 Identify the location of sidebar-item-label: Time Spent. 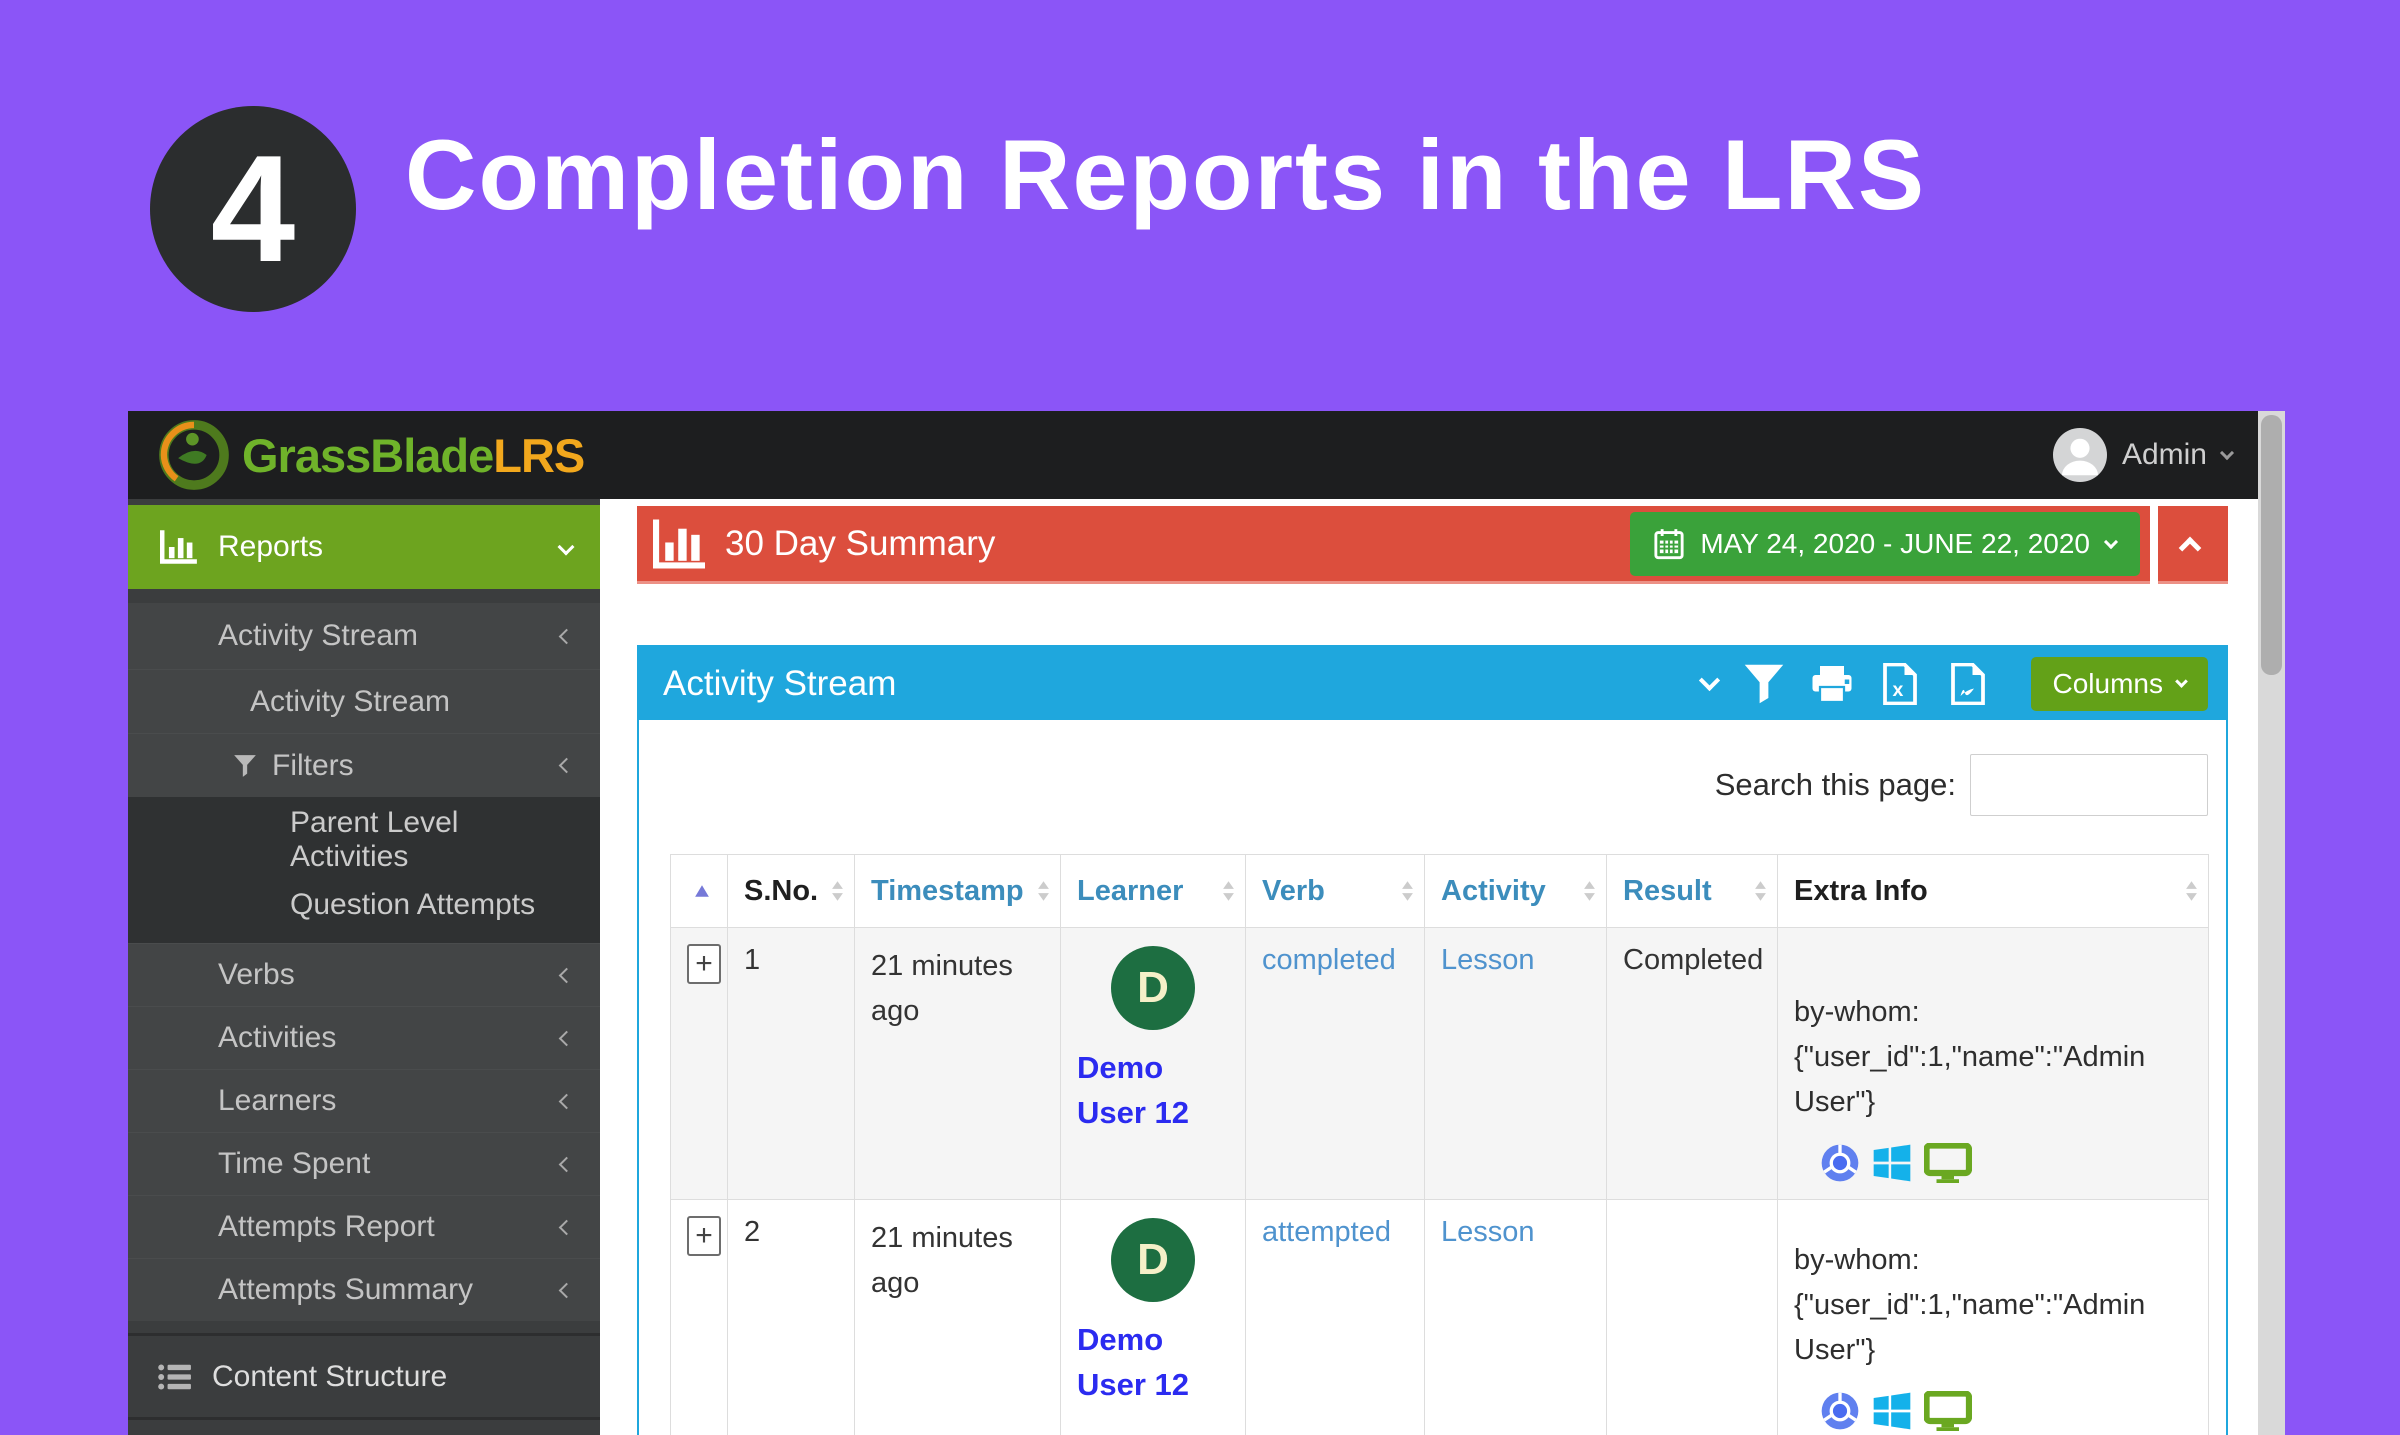
(294, 1163).